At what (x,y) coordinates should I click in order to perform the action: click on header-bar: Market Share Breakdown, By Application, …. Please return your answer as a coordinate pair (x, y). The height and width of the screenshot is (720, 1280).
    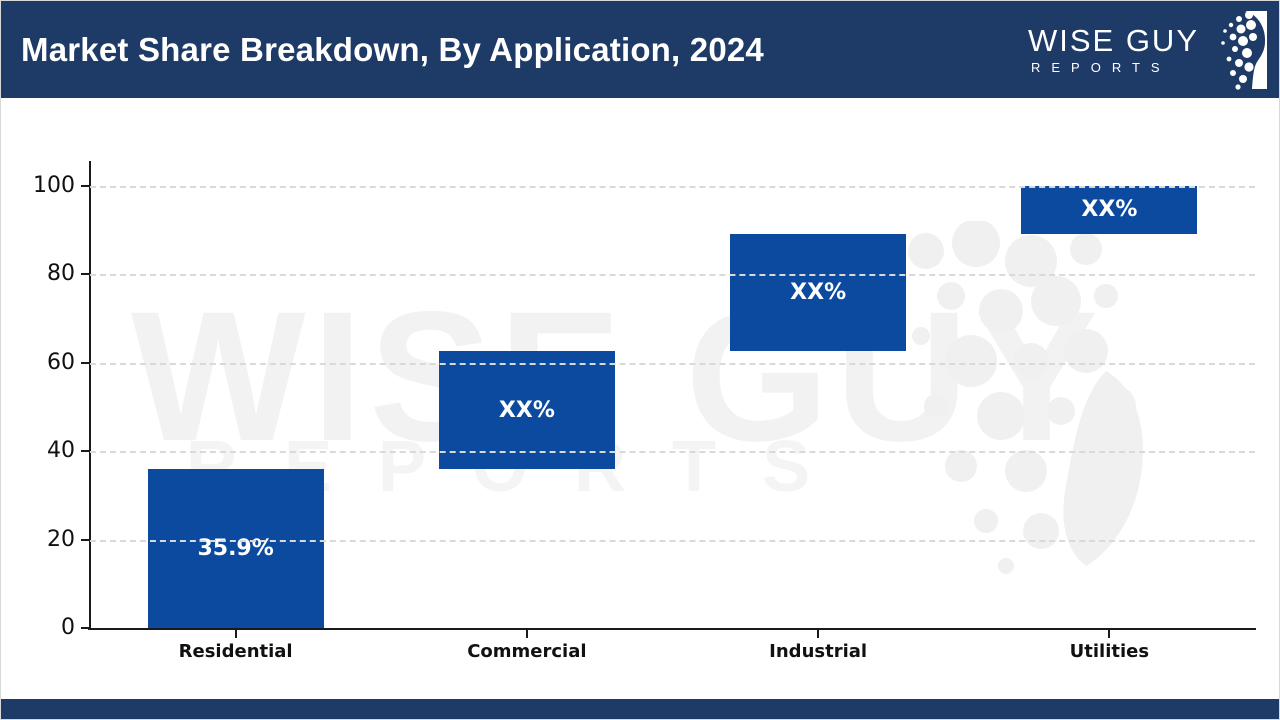
    Looking at the image, I should click on (640, 49).